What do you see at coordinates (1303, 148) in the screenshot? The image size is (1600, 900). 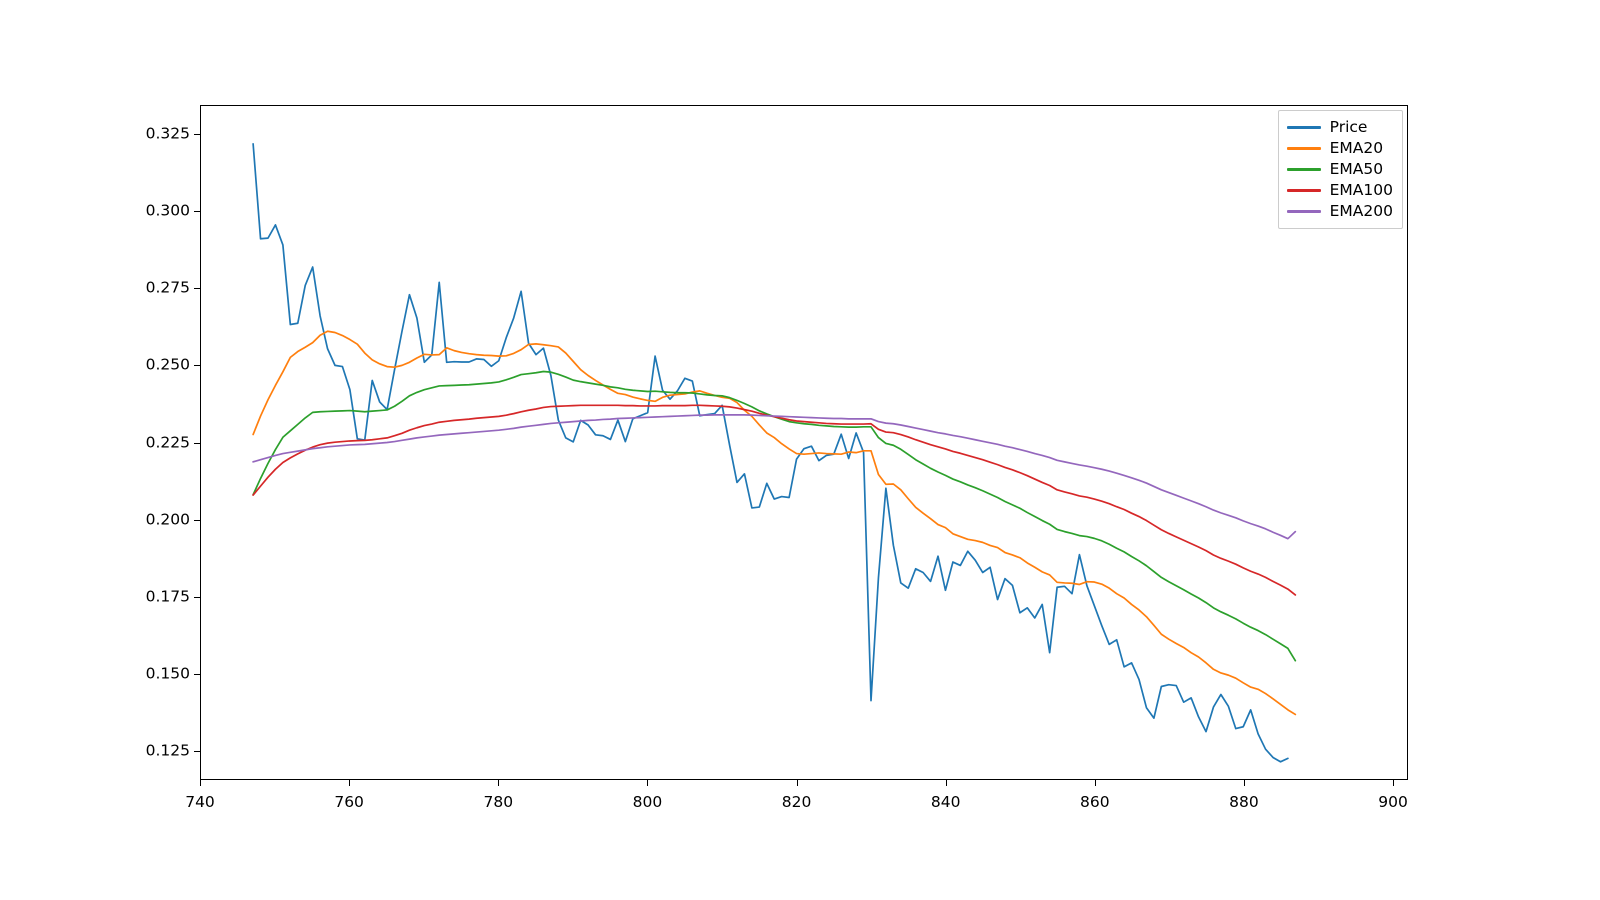 I see `legend-swatch-ema20-icon` at bounding box center [1303, 148].